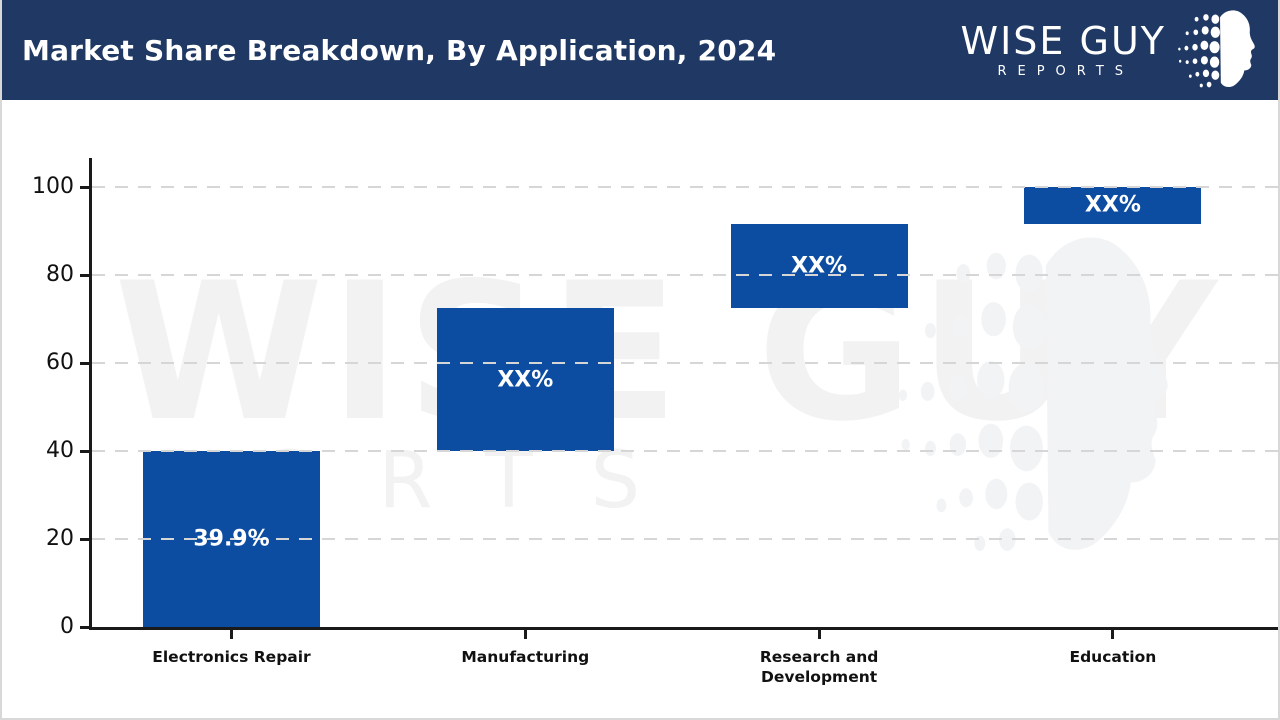 This screenshot has width=1280, height=720. What do you see at coordinates (60, 362) in the screenshot?
I see `y-tick-label-60: 60` at bounding box center [60, 362].